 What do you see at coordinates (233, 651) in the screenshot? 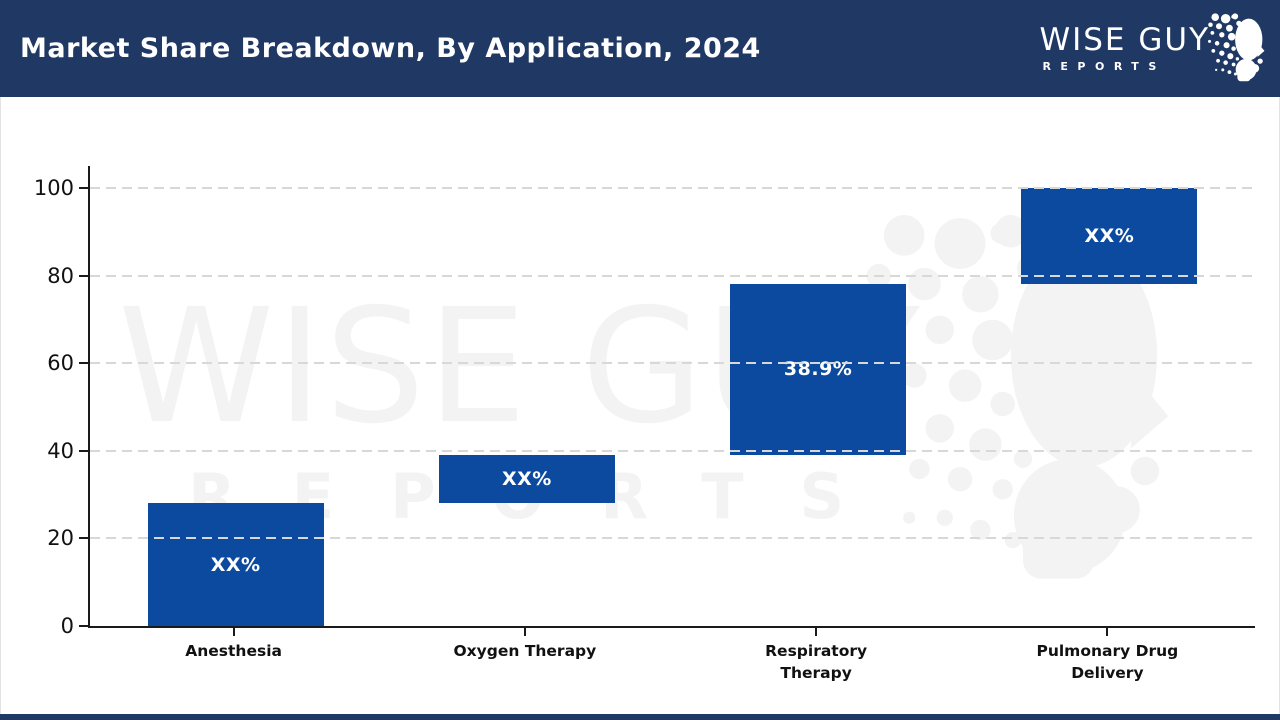
I see `x-tick-label: Anesthesia` at bounding box center [233, 651].